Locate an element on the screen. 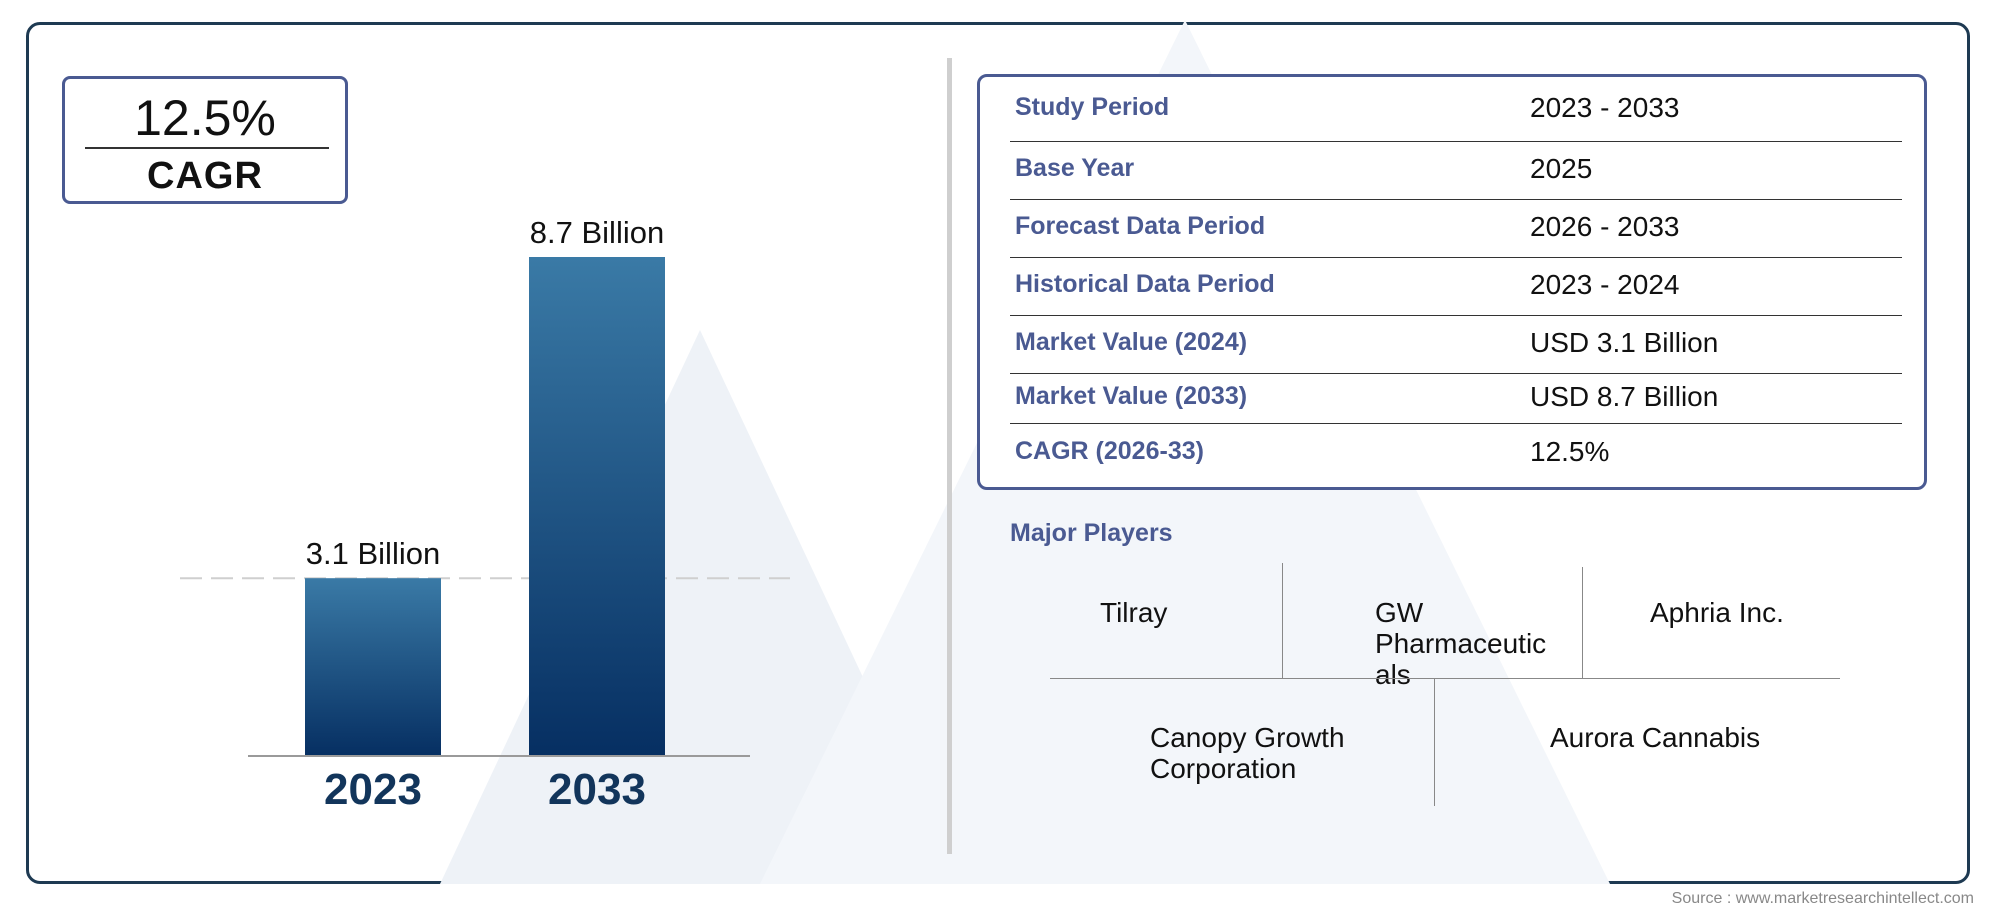 The image size is (2000, 917). info-row-label: Market Value (2024) is located at coordinates (1131, 342).